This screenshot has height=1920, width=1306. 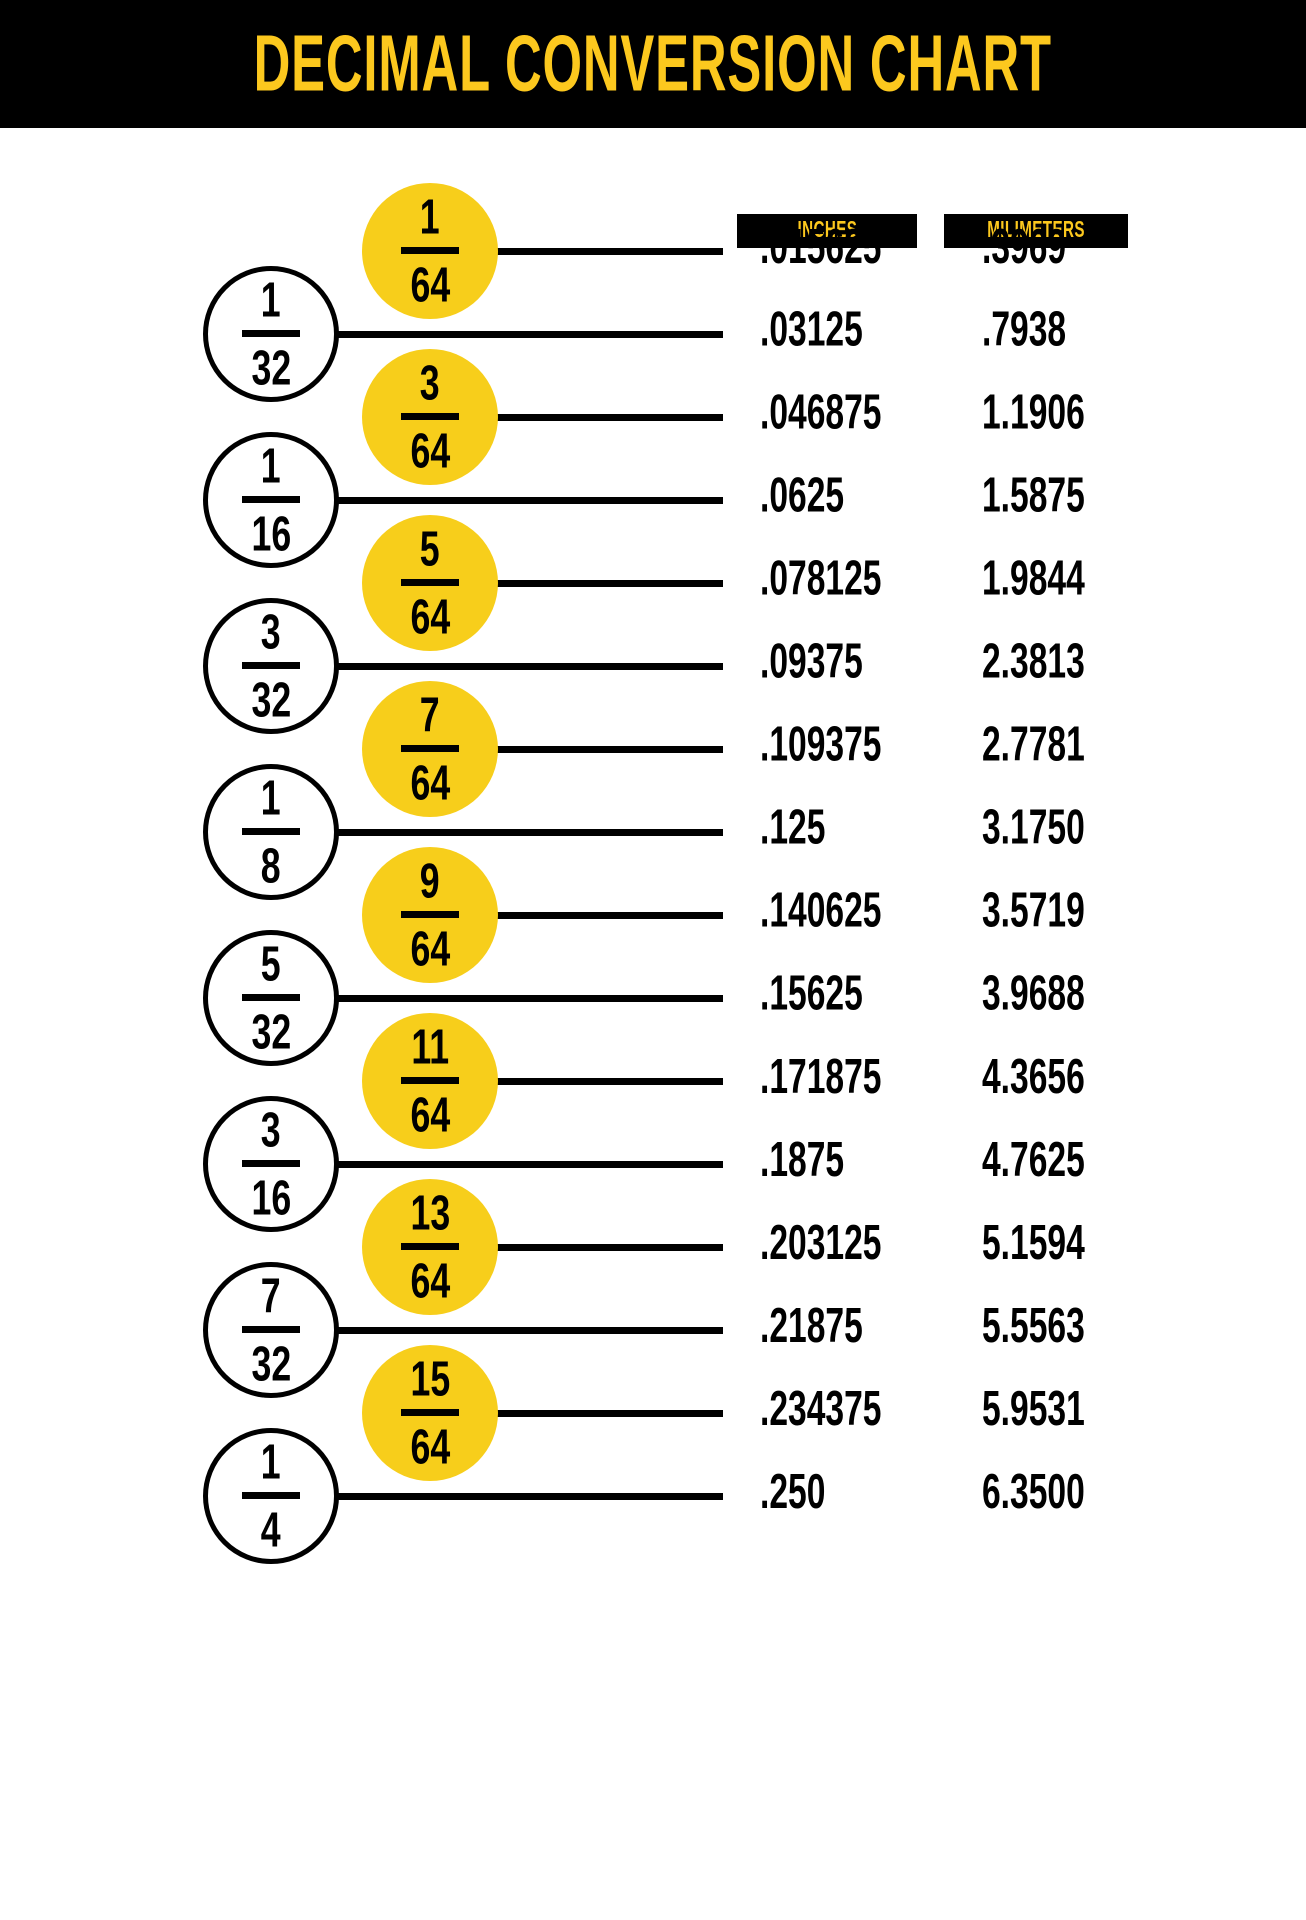 I want to click on page-title: DECIMAL CONVERSION CHART, so click(x=653, y=64).